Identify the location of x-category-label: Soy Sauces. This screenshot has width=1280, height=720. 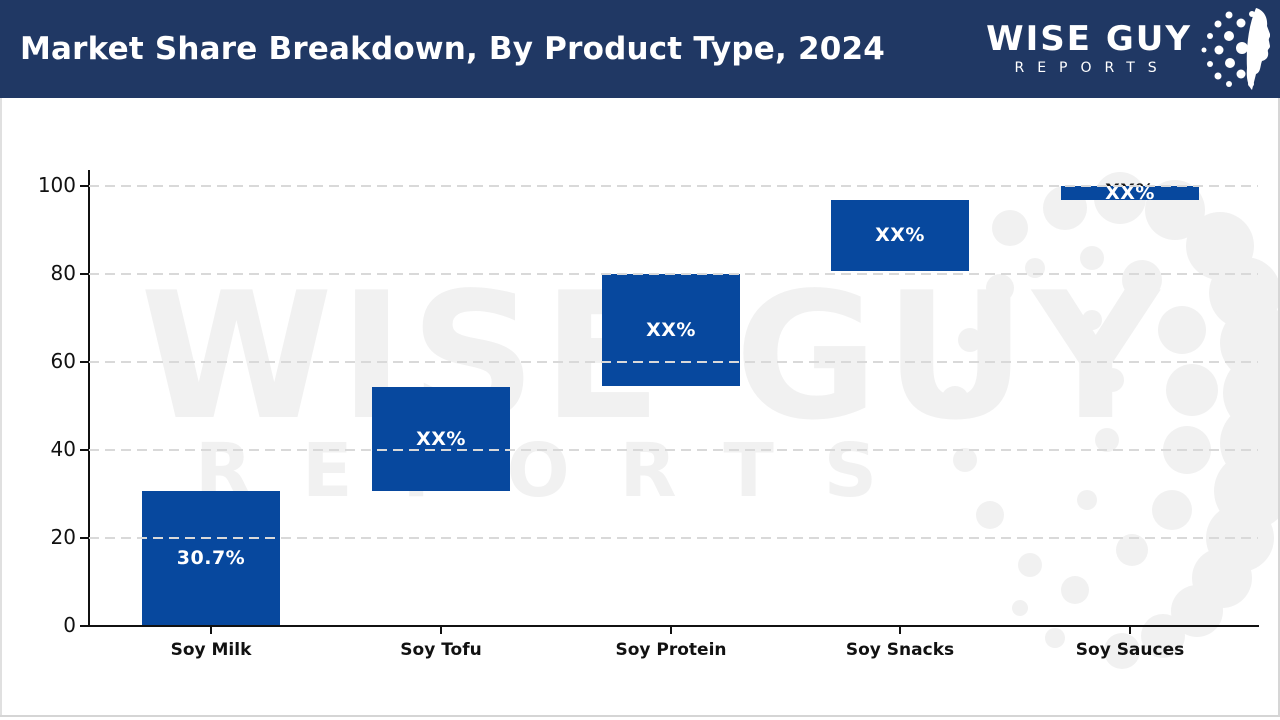
(1130, 650).